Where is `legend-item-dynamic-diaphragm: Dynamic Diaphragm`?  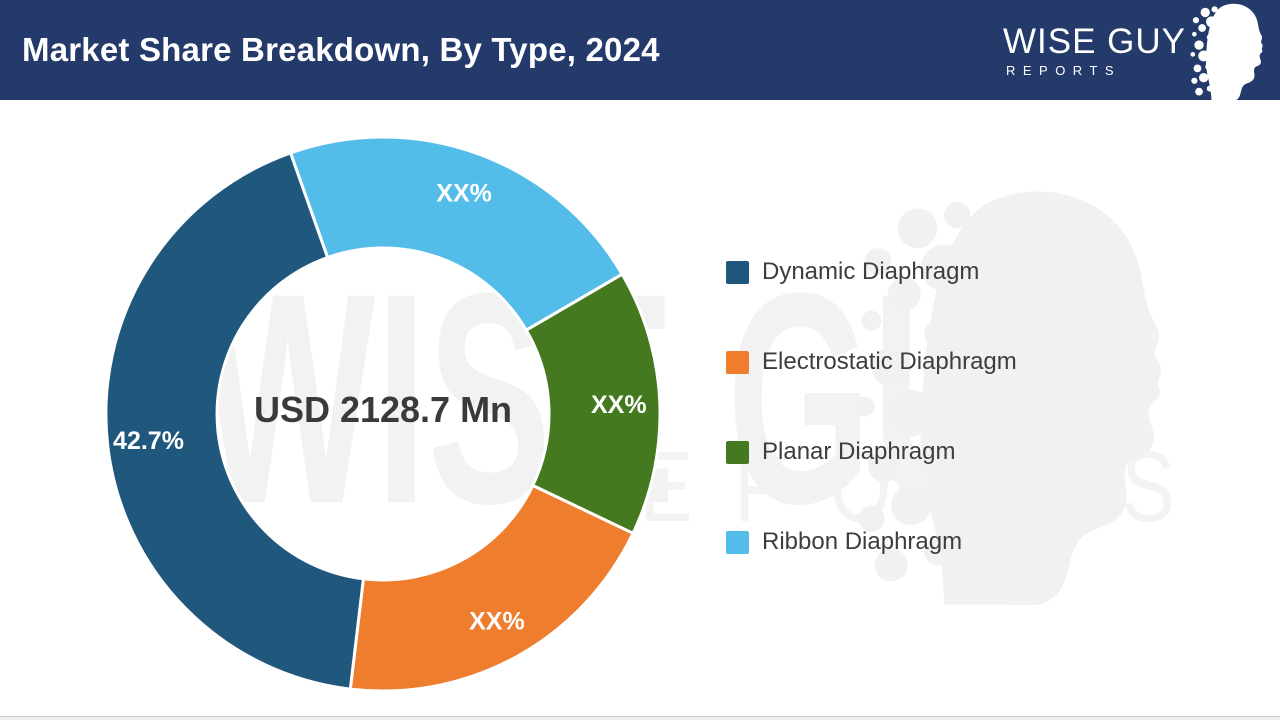
legend-item-dynamic-diaphragm: Dynamic Diaphragm is located at coordinates (871, 272).